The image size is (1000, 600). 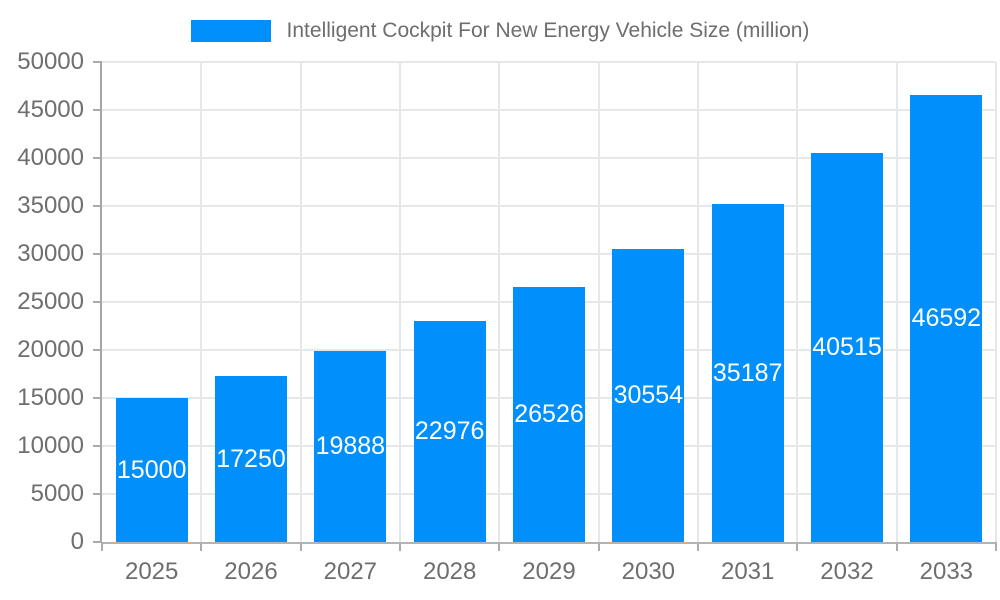 I want to click on y-axis-label: 40000, so click(x=50, y=157).